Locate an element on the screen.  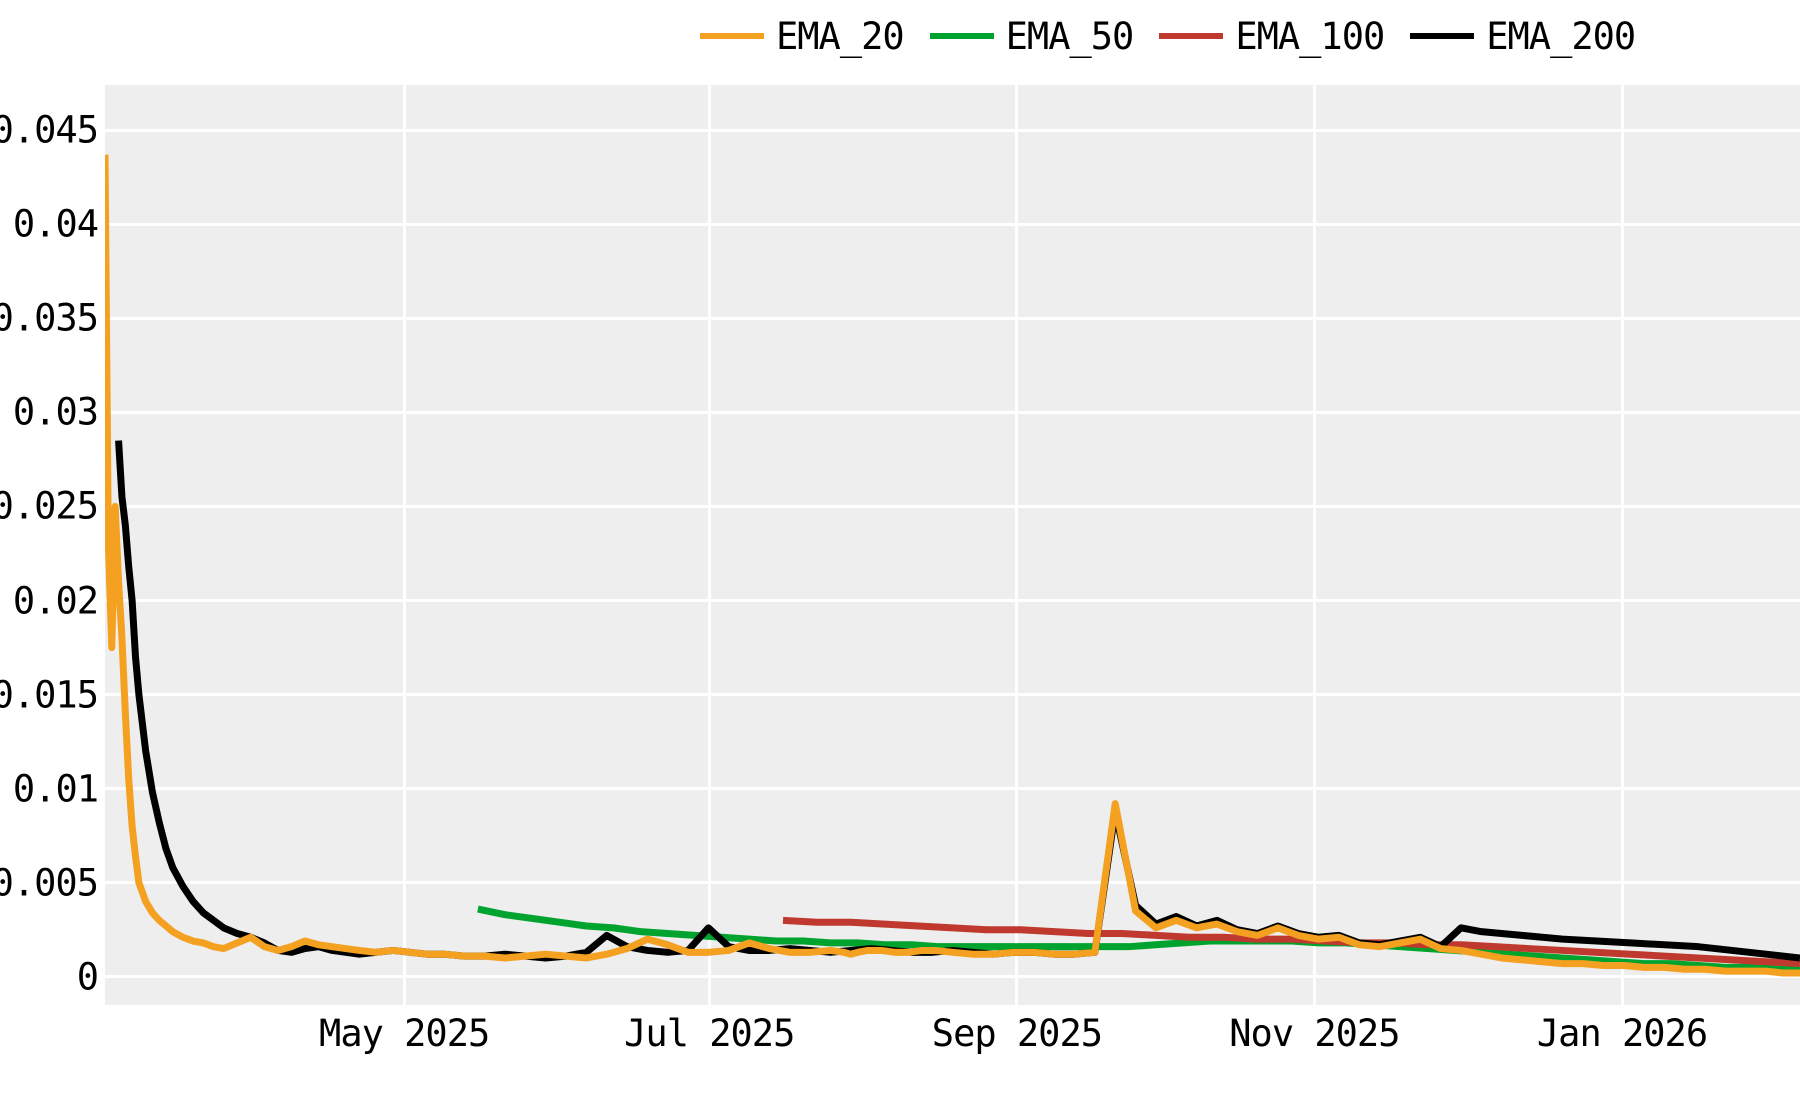
legend-label: EMA_20 is located at coordinates (840, 36).